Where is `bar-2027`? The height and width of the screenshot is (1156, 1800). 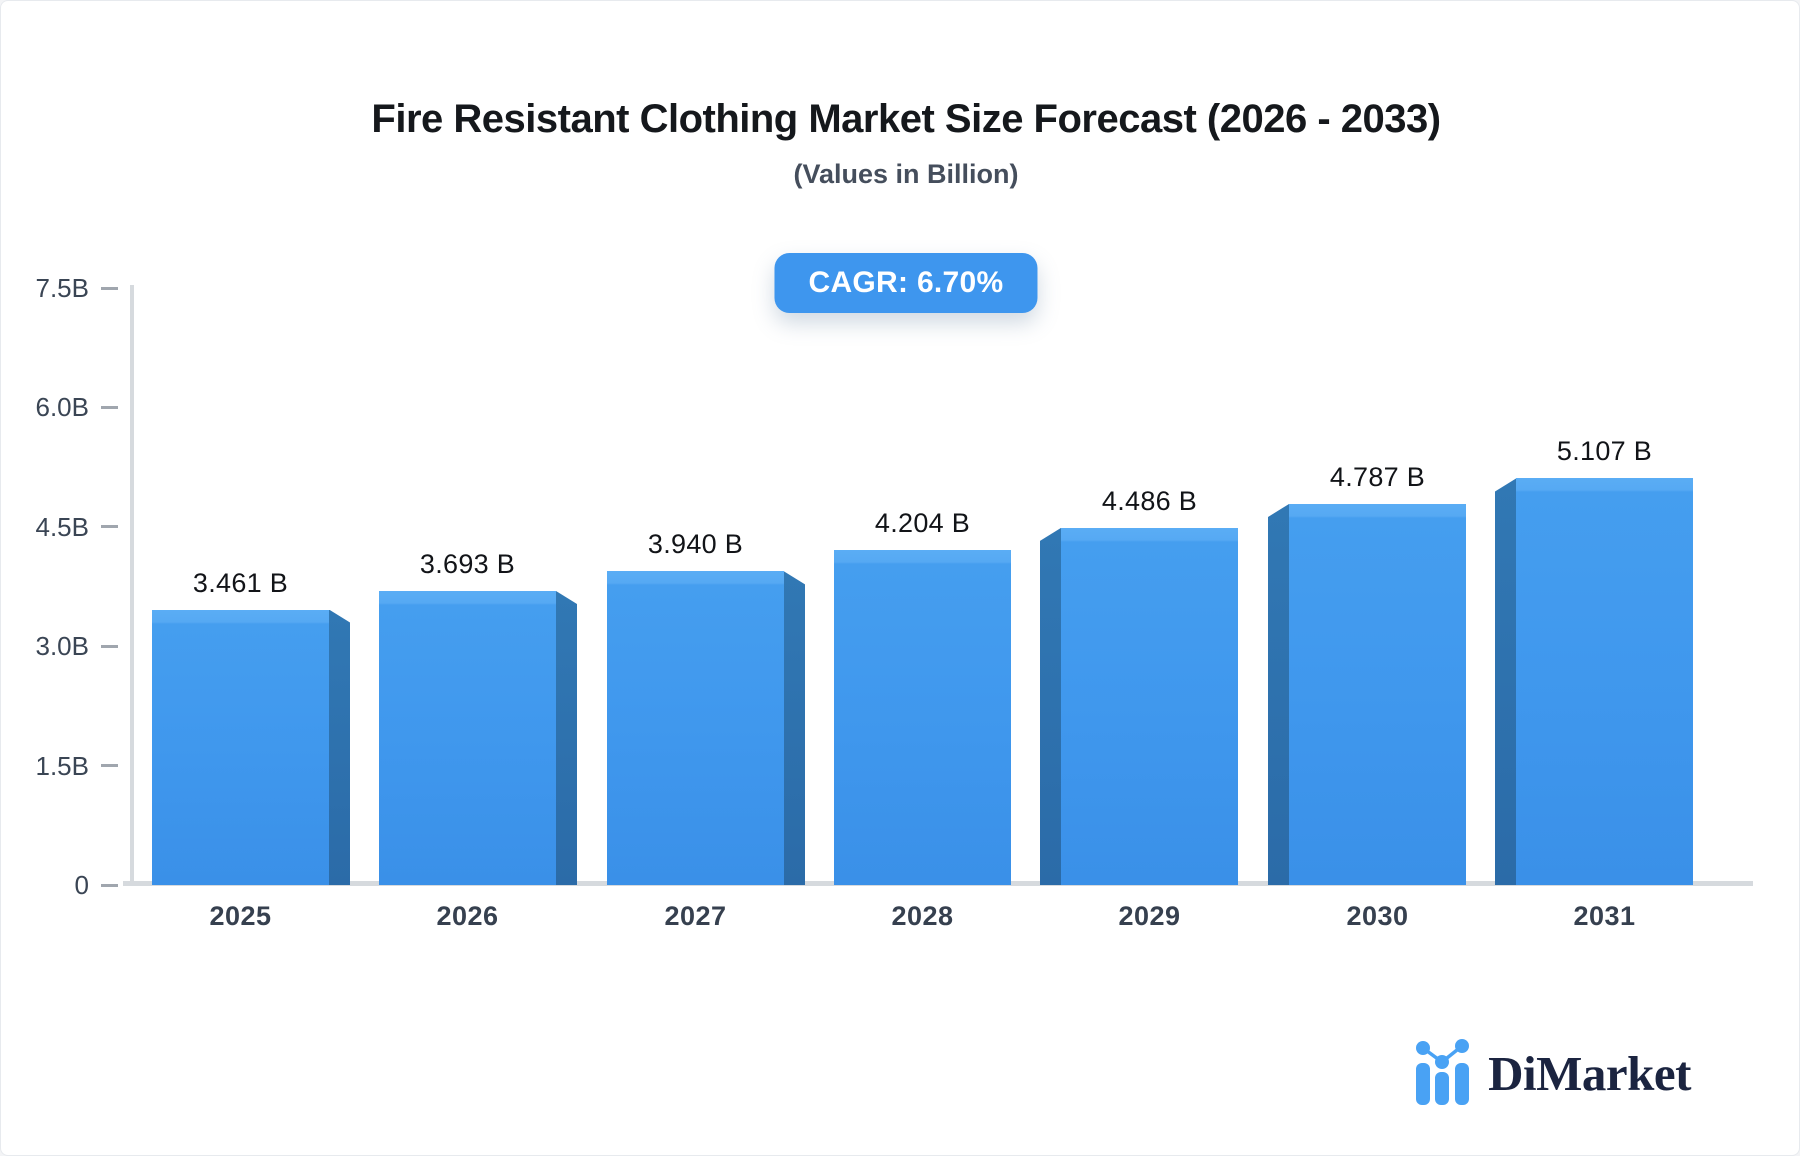 bar-2027 is located at coordinates (695, 728).